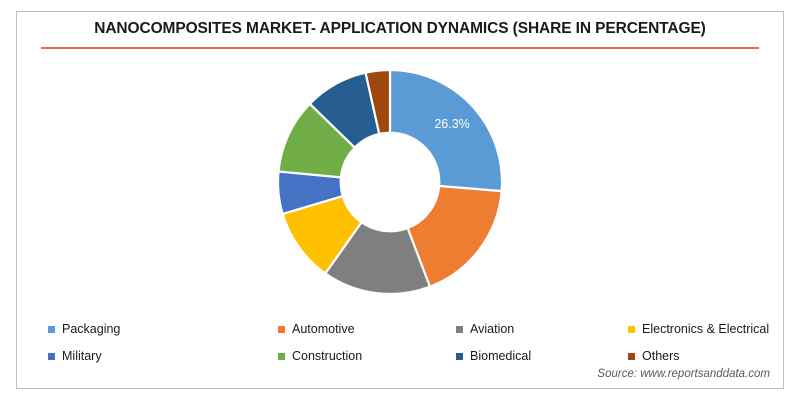 The image size is (800, 400). I want to click on donut-label-group: 26.3%, so click(451, 124).